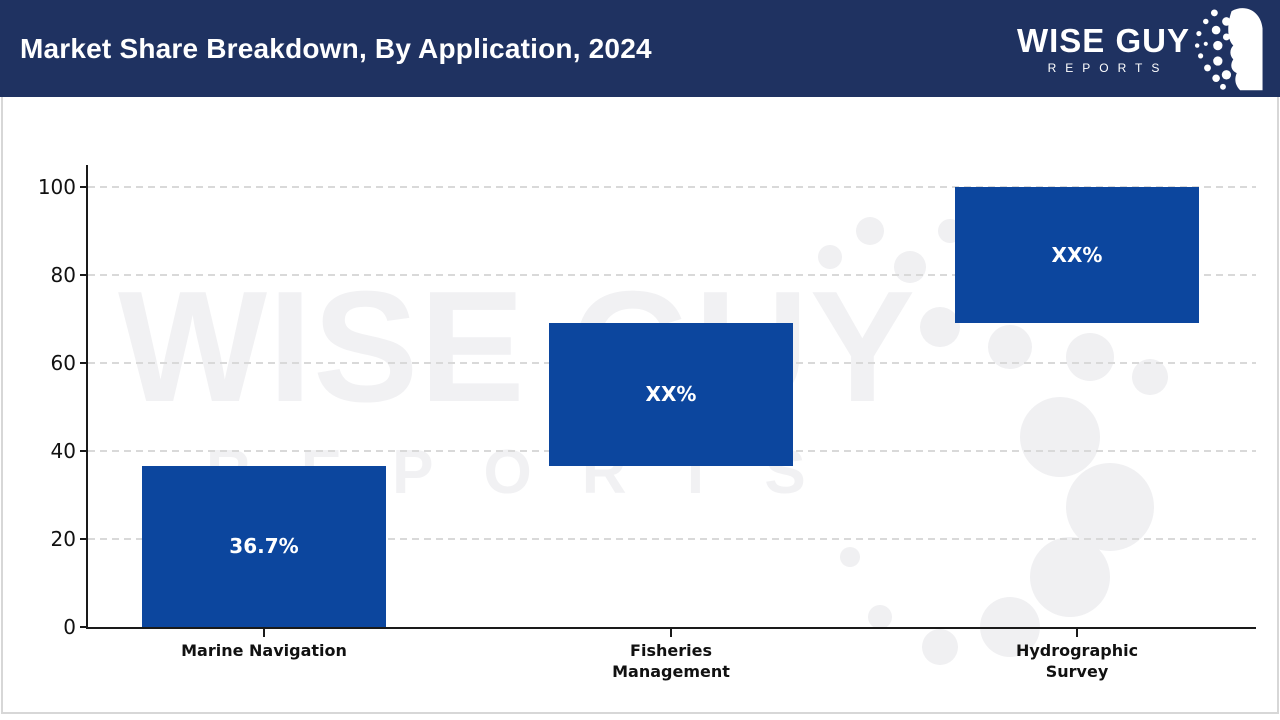 The width and height of the screenshot is (1280, 720). I want to click on bar-segment: 36.7%, so click(264, 546).